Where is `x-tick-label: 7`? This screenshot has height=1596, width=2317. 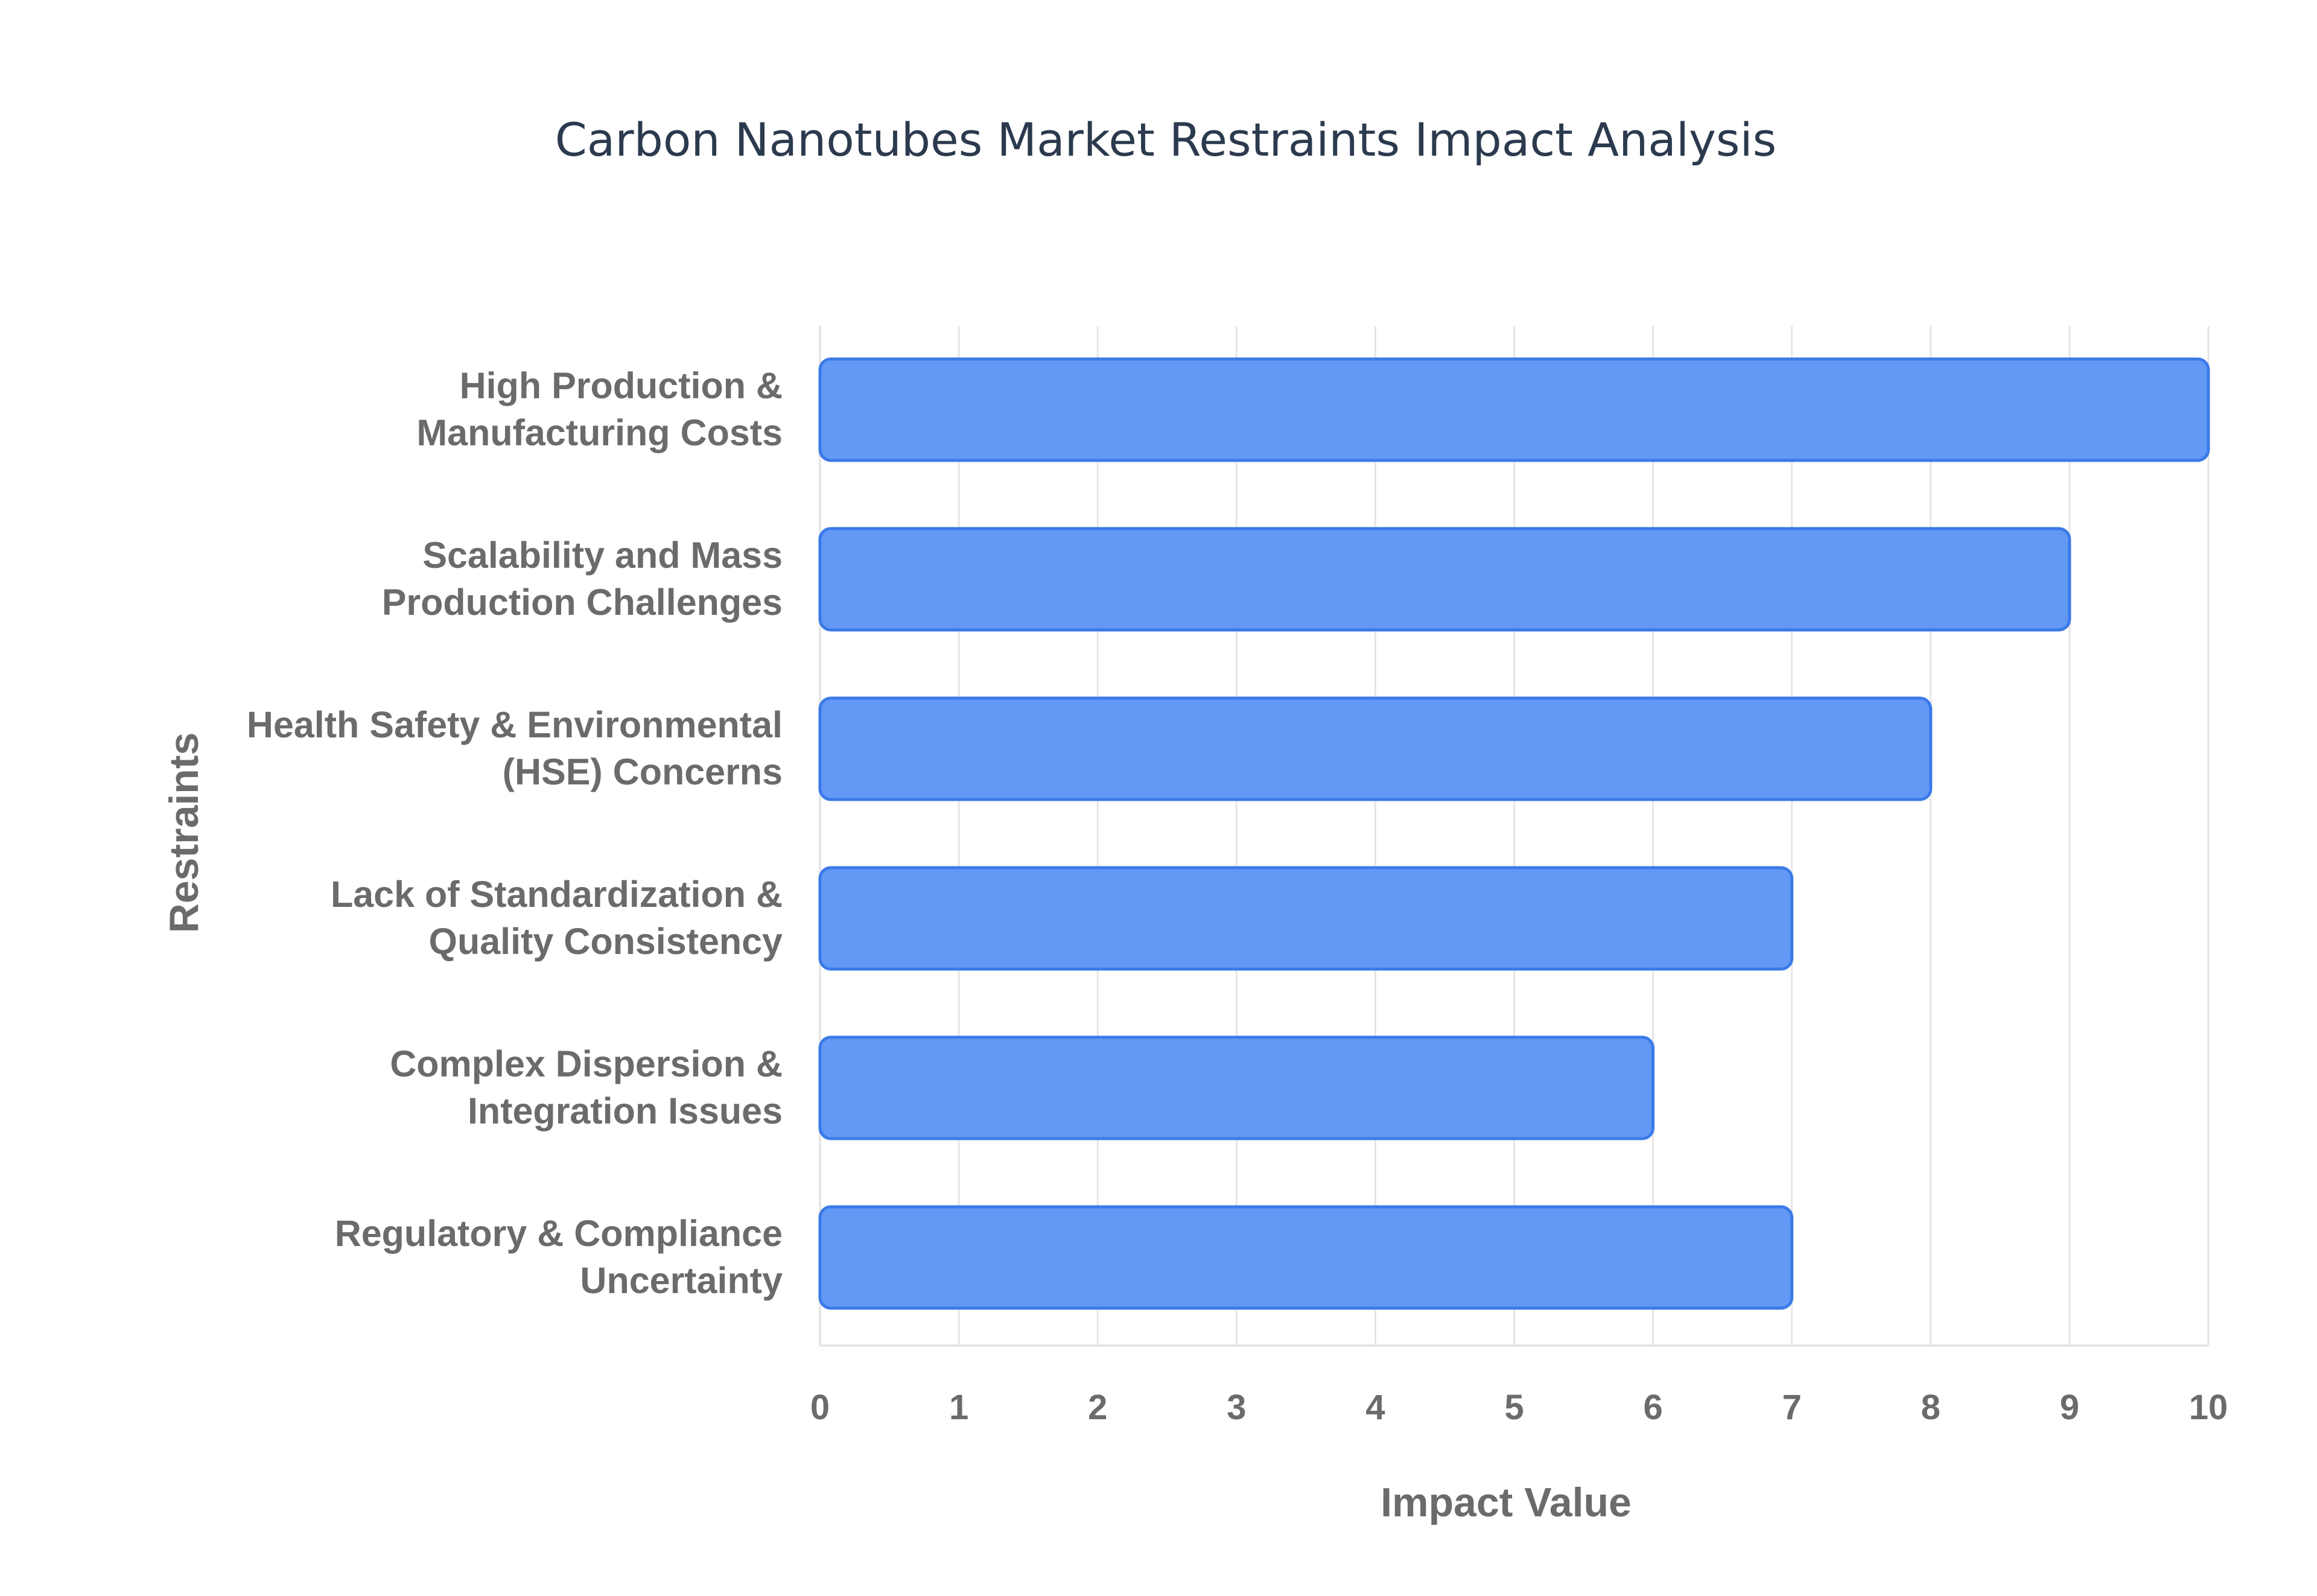 x-tick-label: 7 is located at coordinates (1792, 1408).